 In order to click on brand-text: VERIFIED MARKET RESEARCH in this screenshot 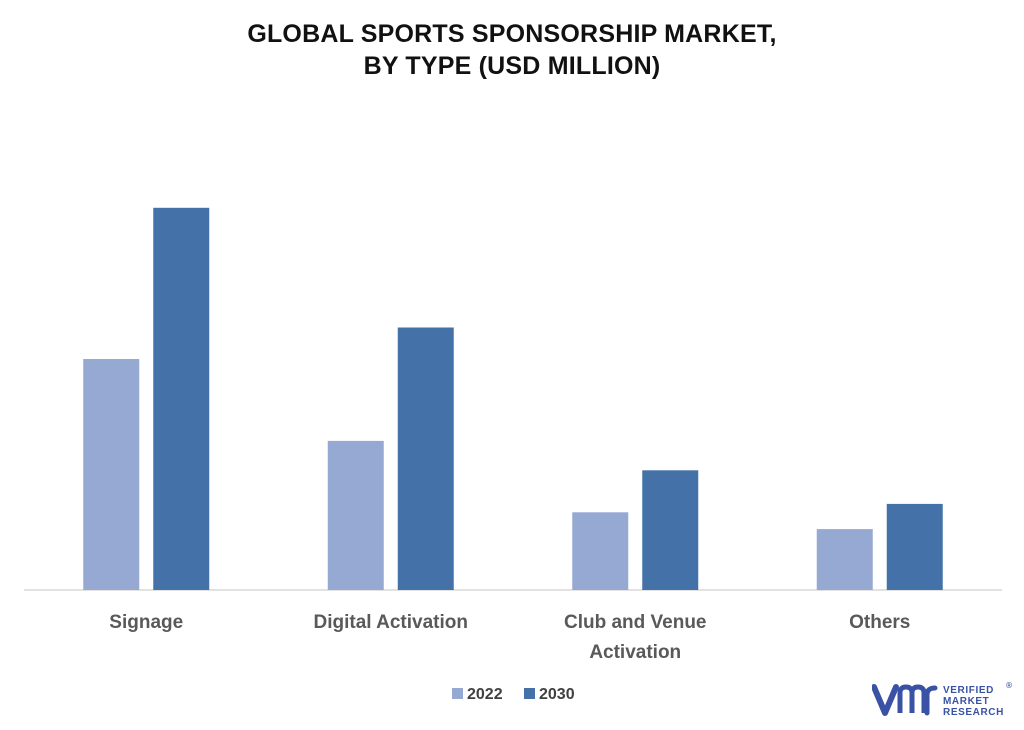, I will do `click(973, 701)`.